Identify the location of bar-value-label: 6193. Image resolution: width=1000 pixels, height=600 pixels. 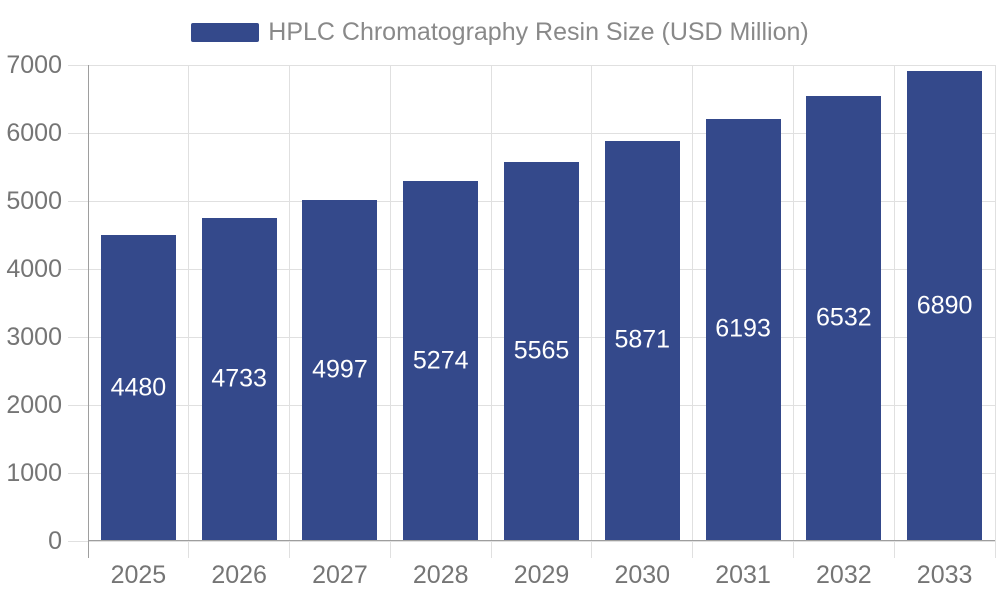
(743, 328).